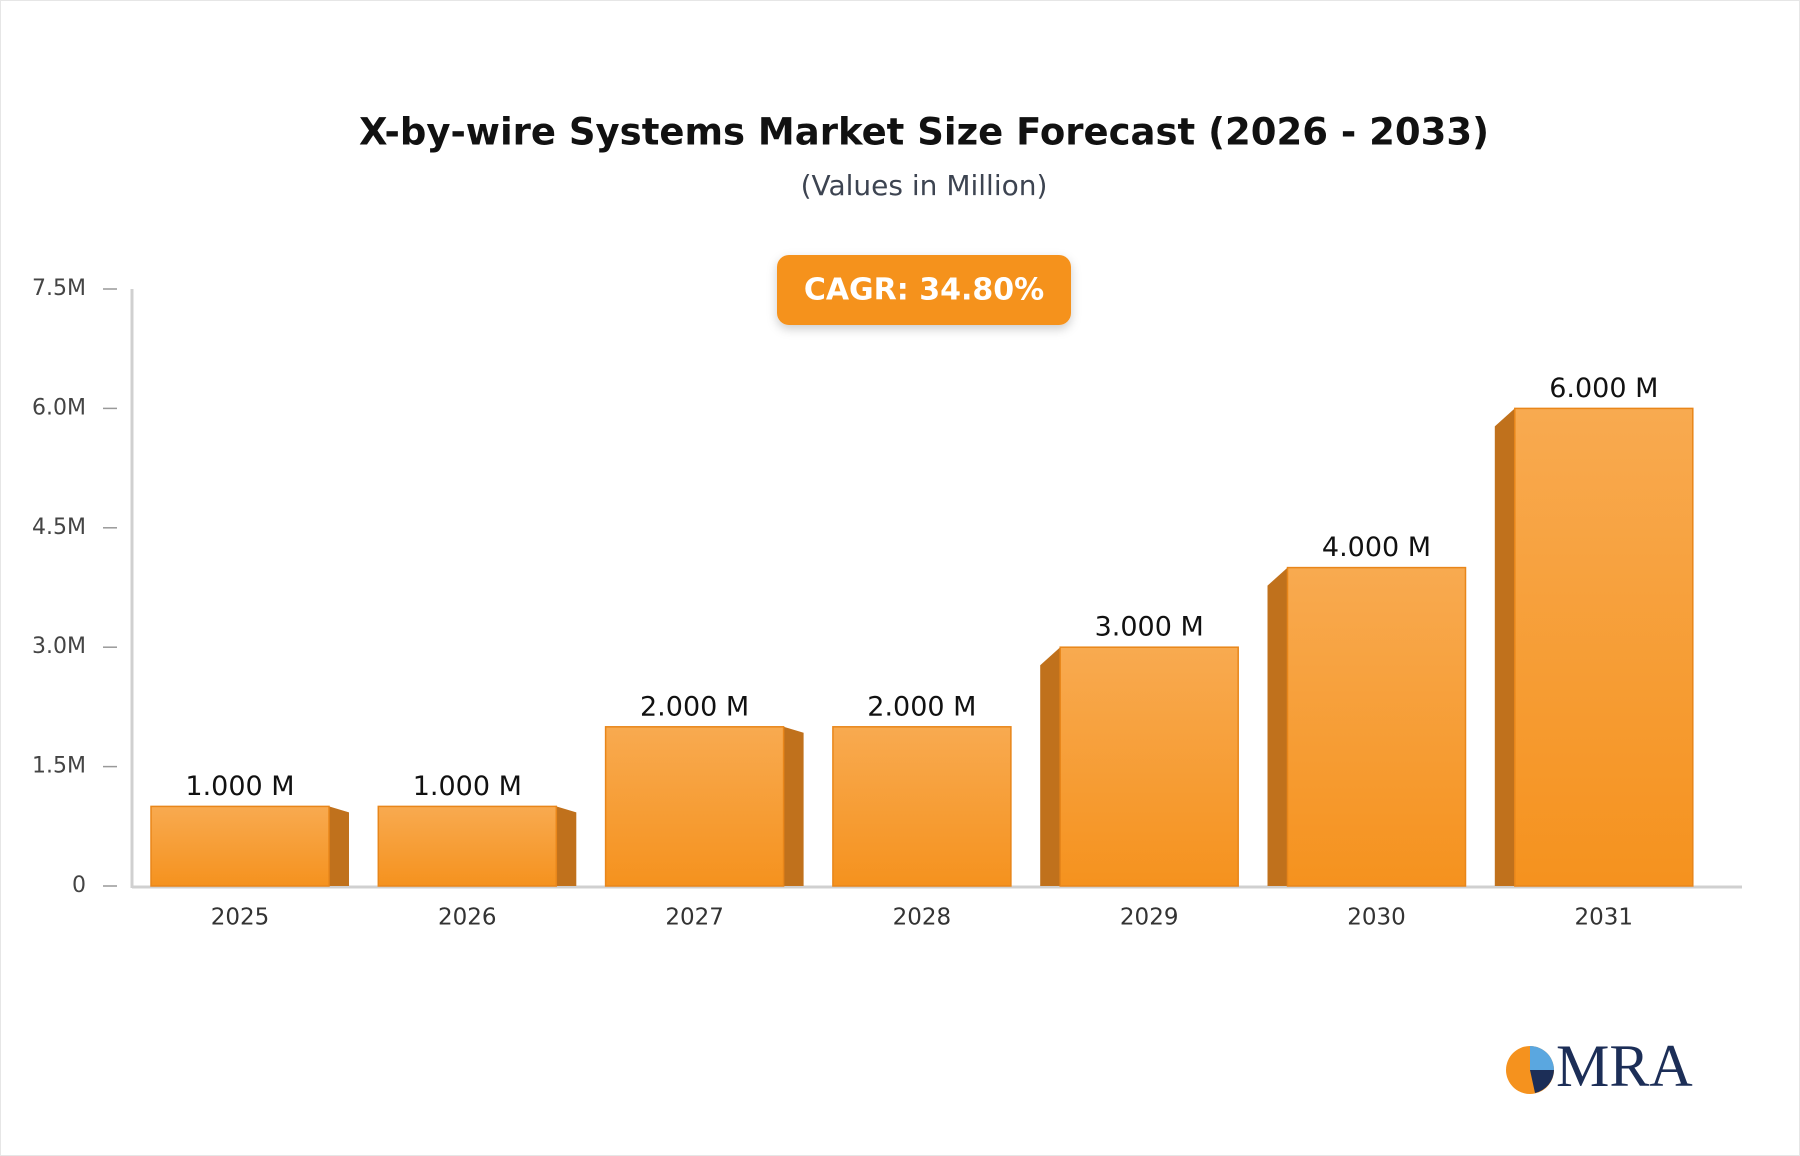  What do you see at coordinates (1376, 547) in the screenshot?
I see `value-label: 4.000 M` at bounding box center [1376, 547].